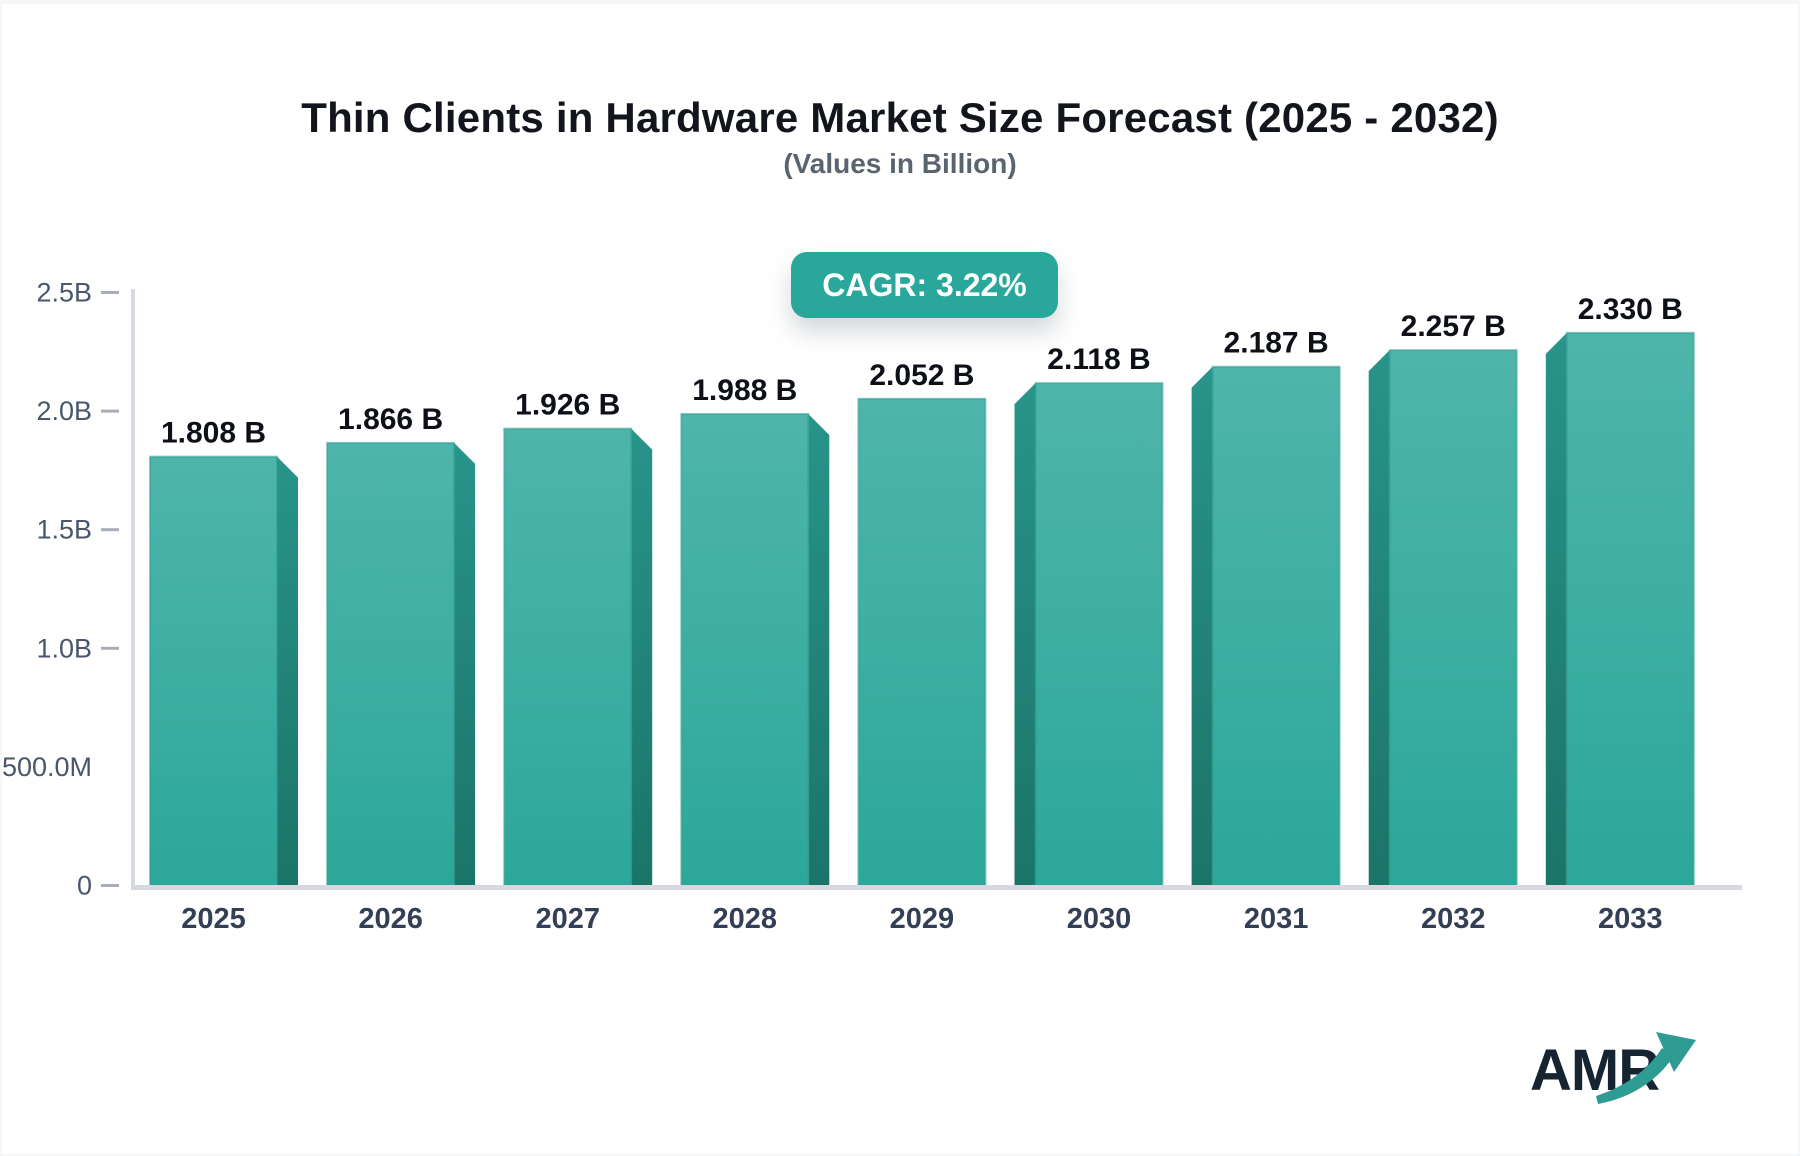 The image size is (1800, 1156). I want to click on bar-value-label-2026: 1.866 B, so click(390, 419).